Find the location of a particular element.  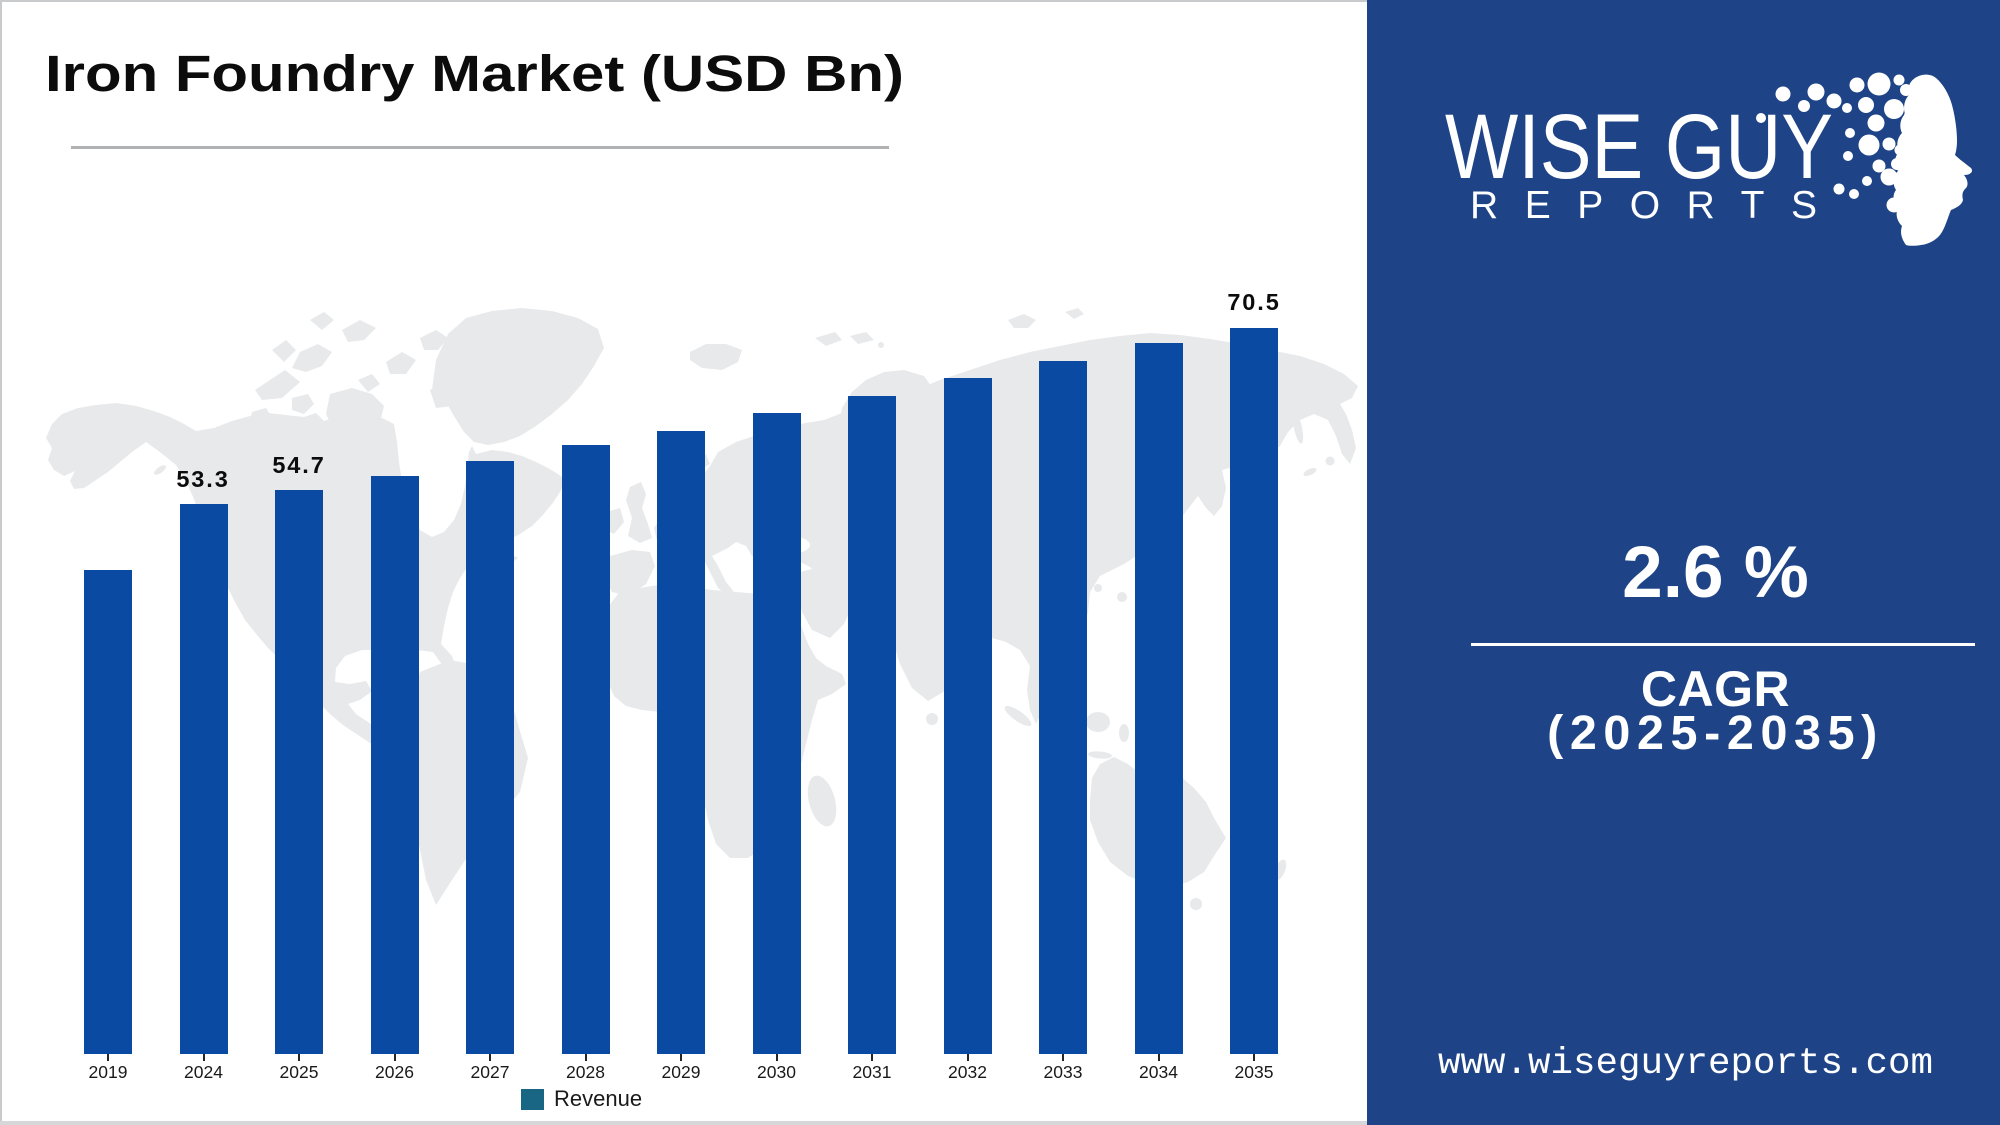

svg-text: REPORTS is located at coordinates (1643, 205).